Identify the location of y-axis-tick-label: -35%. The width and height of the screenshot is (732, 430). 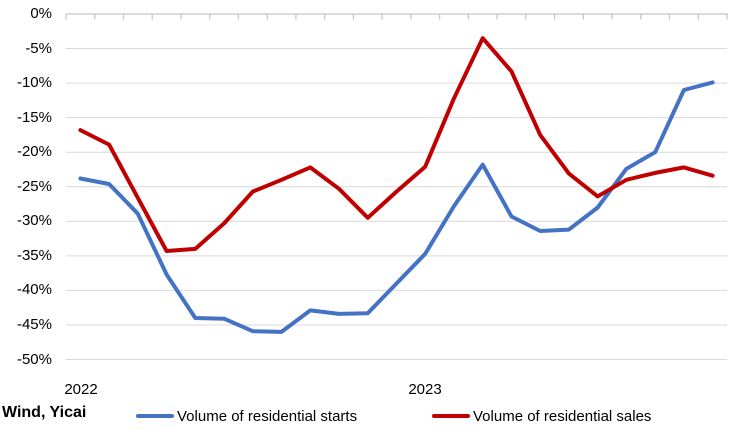
(34, 255).